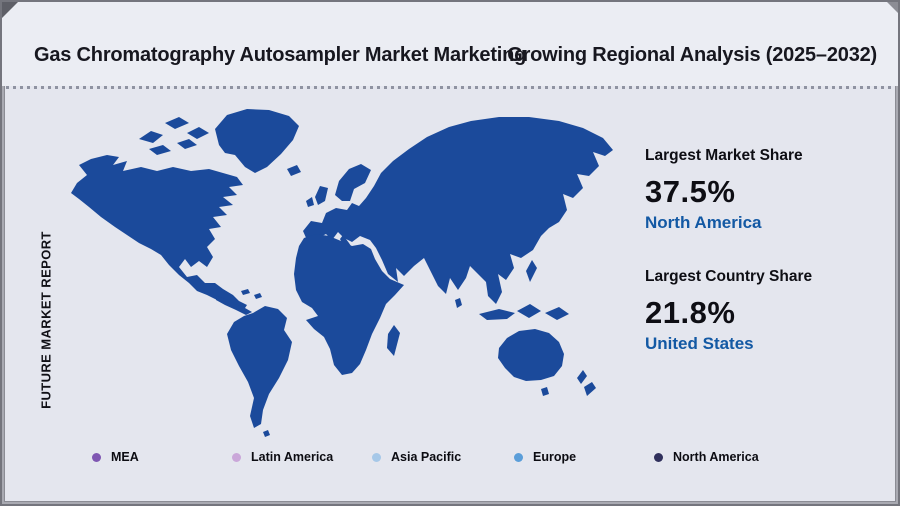 Image resolution: width=900 pixels, height=506 pixels. What do you see at coordinates (458, 210) in the screenshot?
I see `map-eurasia` at bounding box center [458, 210].